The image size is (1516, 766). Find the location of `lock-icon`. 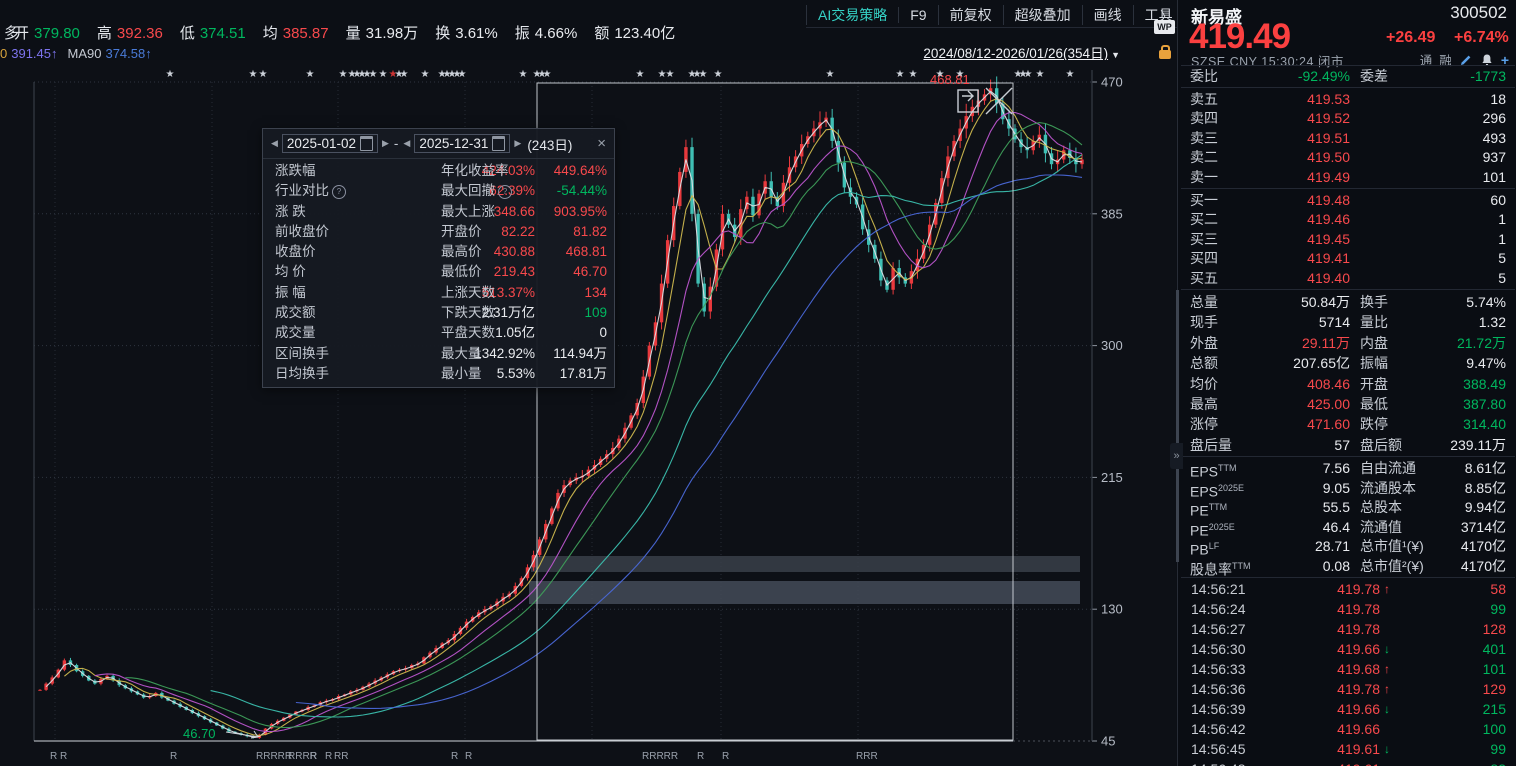

lock-icon is located at coordinates (1165, 52).